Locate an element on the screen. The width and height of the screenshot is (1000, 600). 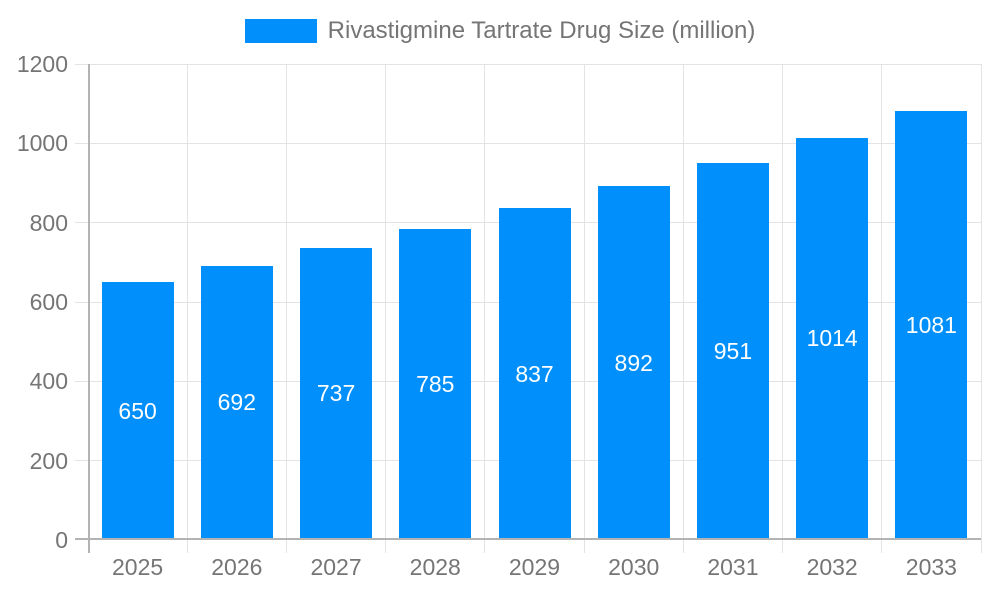
bar-2029: 837 is located at coordinates (534, 374).